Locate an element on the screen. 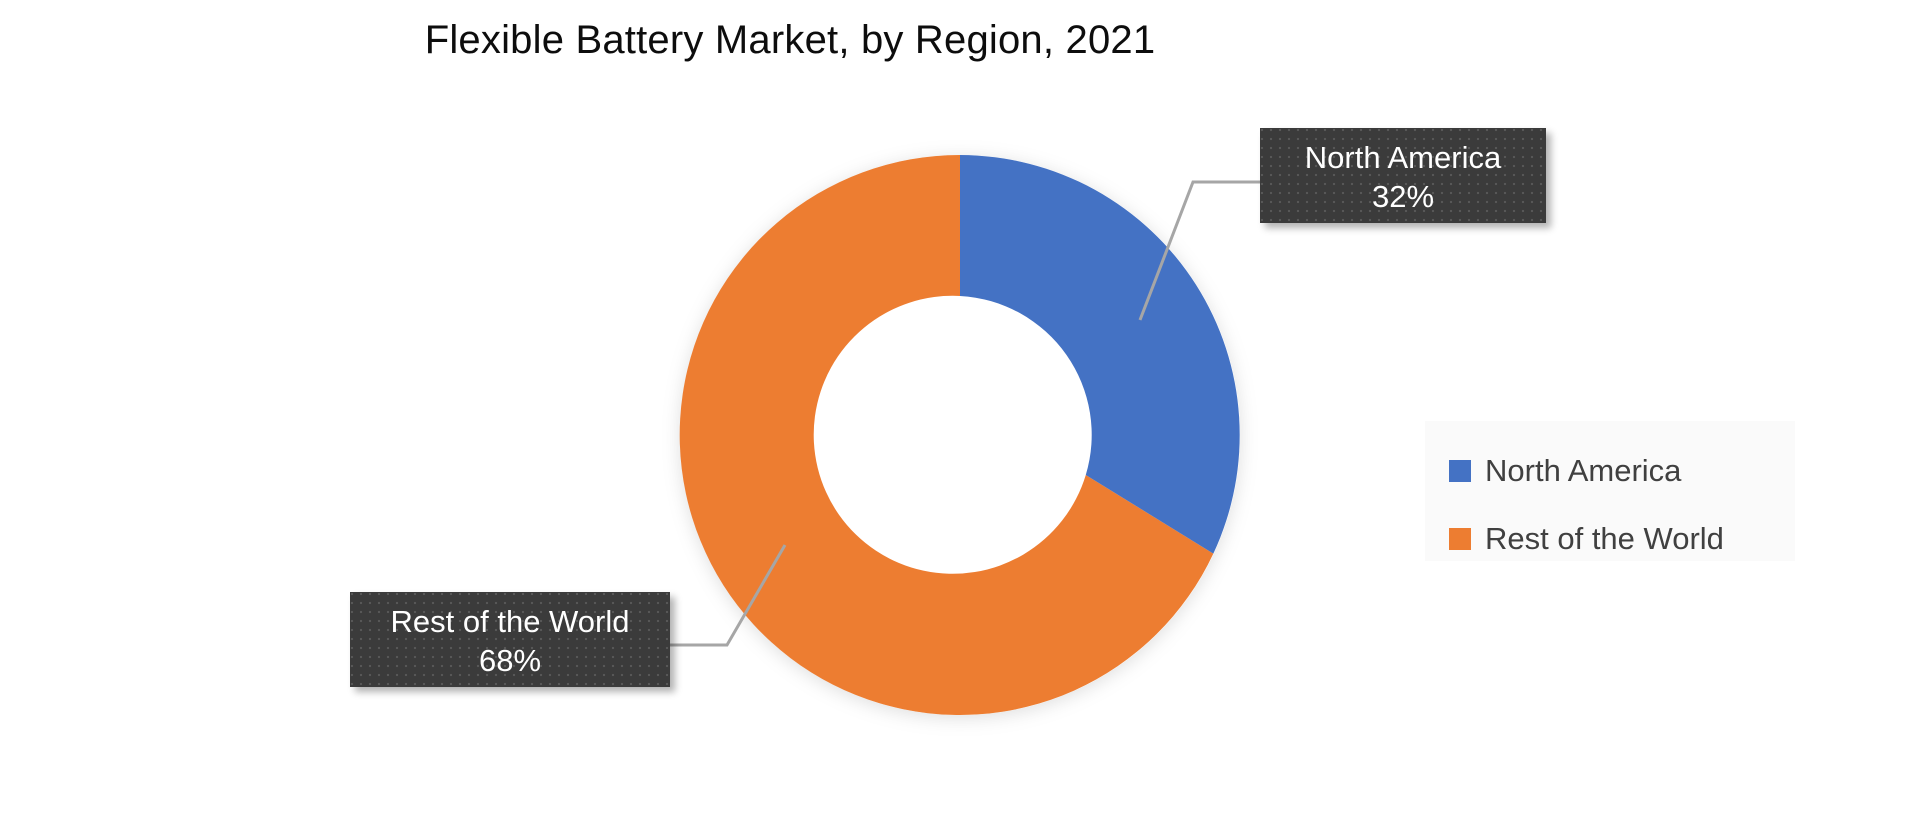  callout-north-america-label: North America is located at coordinates (1403, 157).